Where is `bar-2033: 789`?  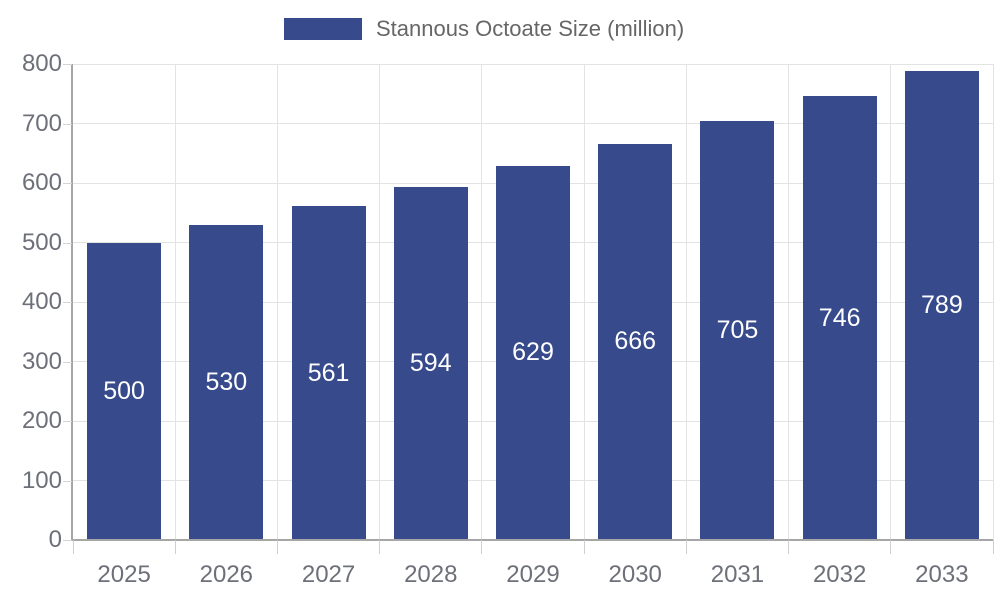
bar-2033: 789 is located at coordinates (941, 305).